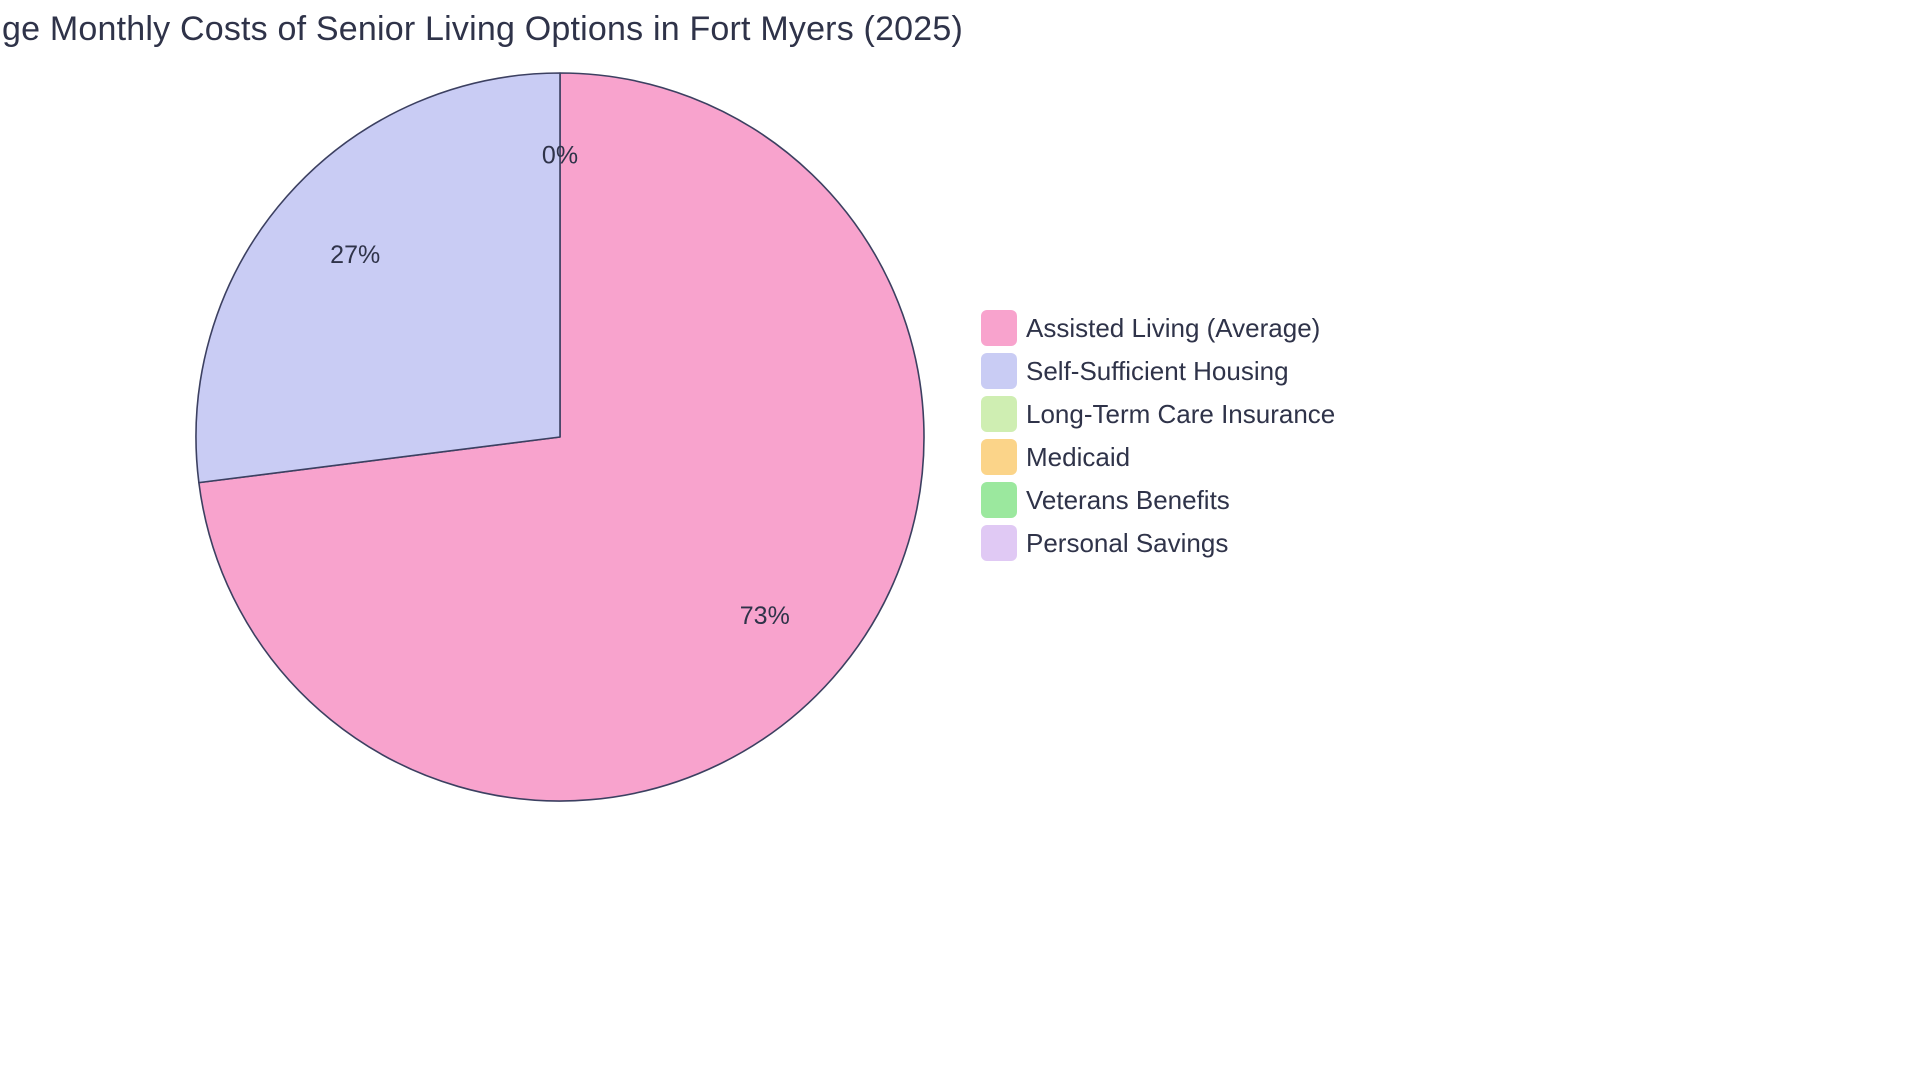  Describe the element at coordinates (560, 155) in the screenshot. I see `pie-zero-label: 0%` at that location.